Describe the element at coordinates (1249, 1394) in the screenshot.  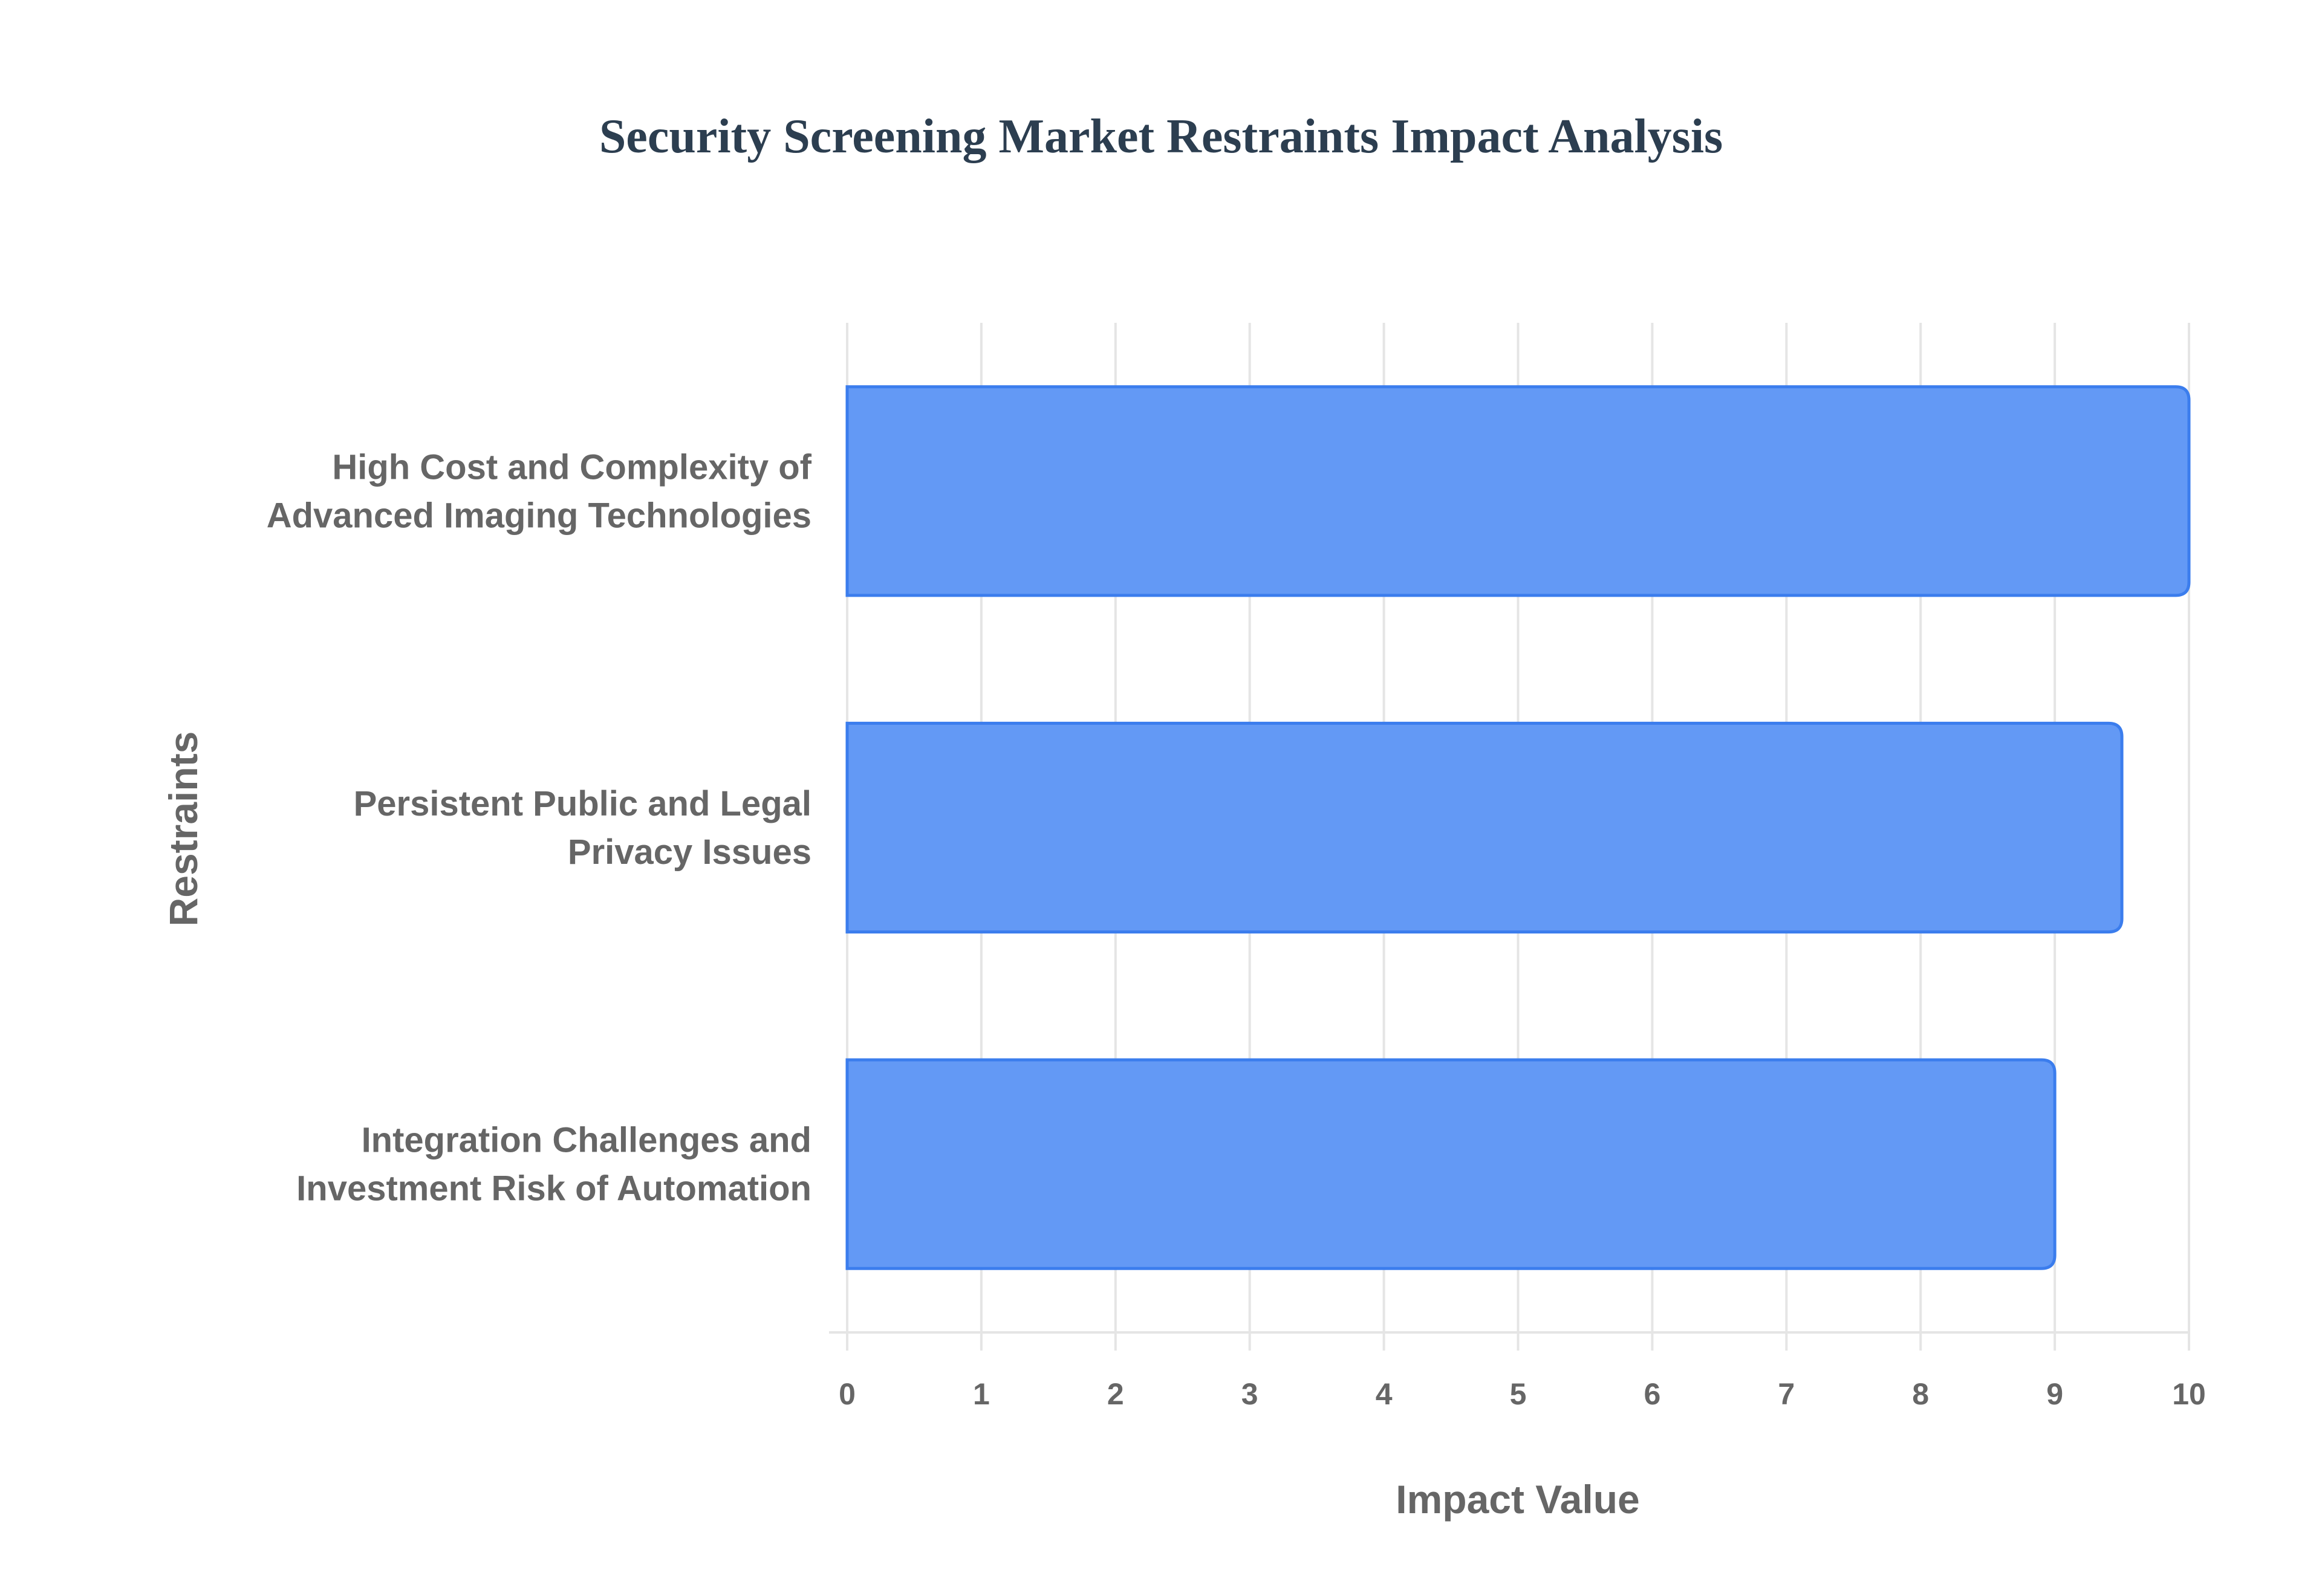
I see `x-tick-label: 3` at that location.